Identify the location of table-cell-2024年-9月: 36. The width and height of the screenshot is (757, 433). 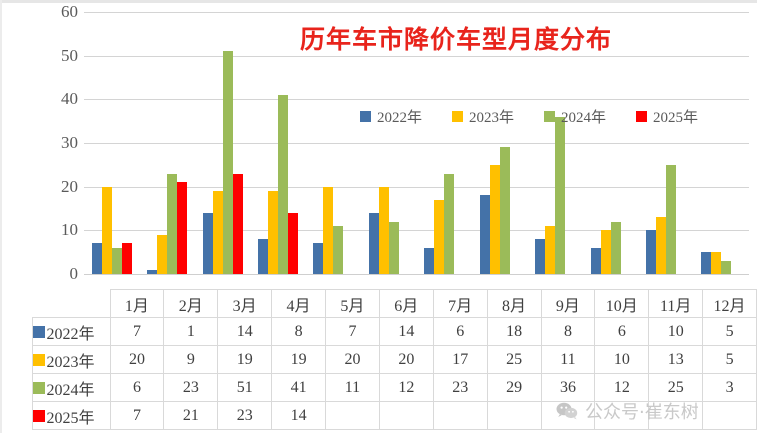
(568, 387).